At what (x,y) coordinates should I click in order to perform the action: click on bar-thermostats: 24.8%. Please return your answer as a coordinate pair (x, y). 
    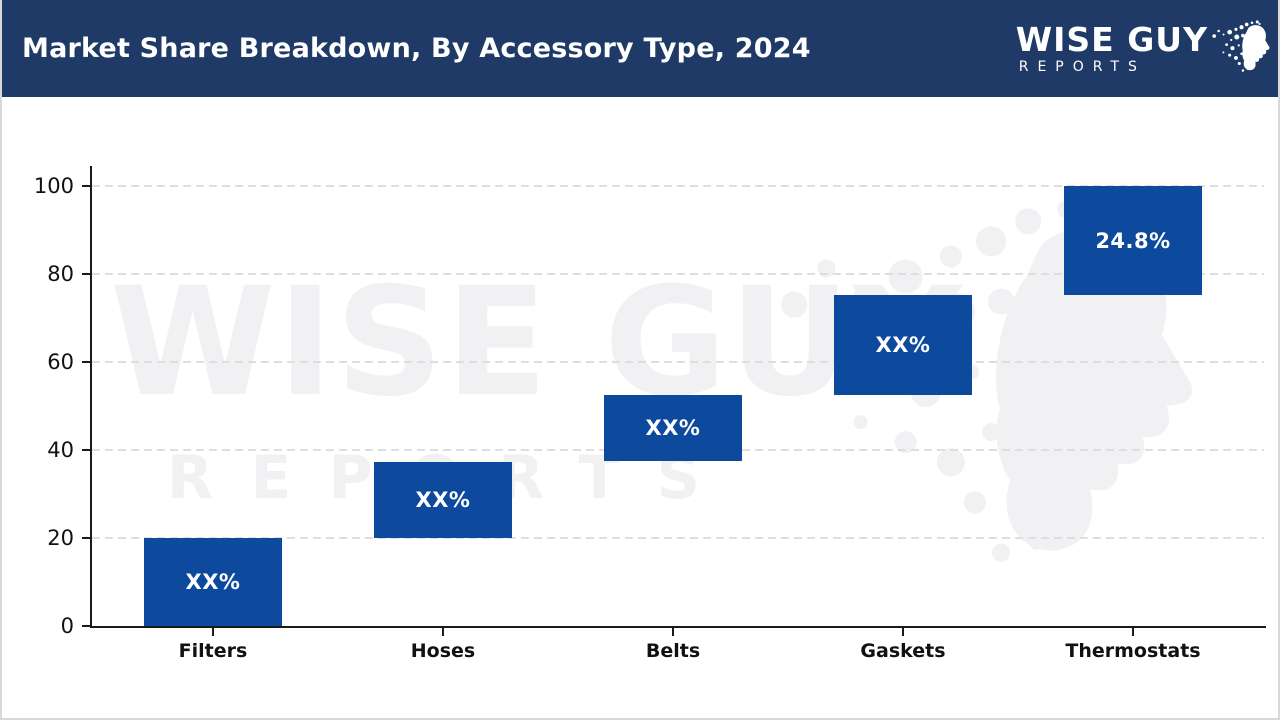
    Looking at the image, I should click on (1133, 241).